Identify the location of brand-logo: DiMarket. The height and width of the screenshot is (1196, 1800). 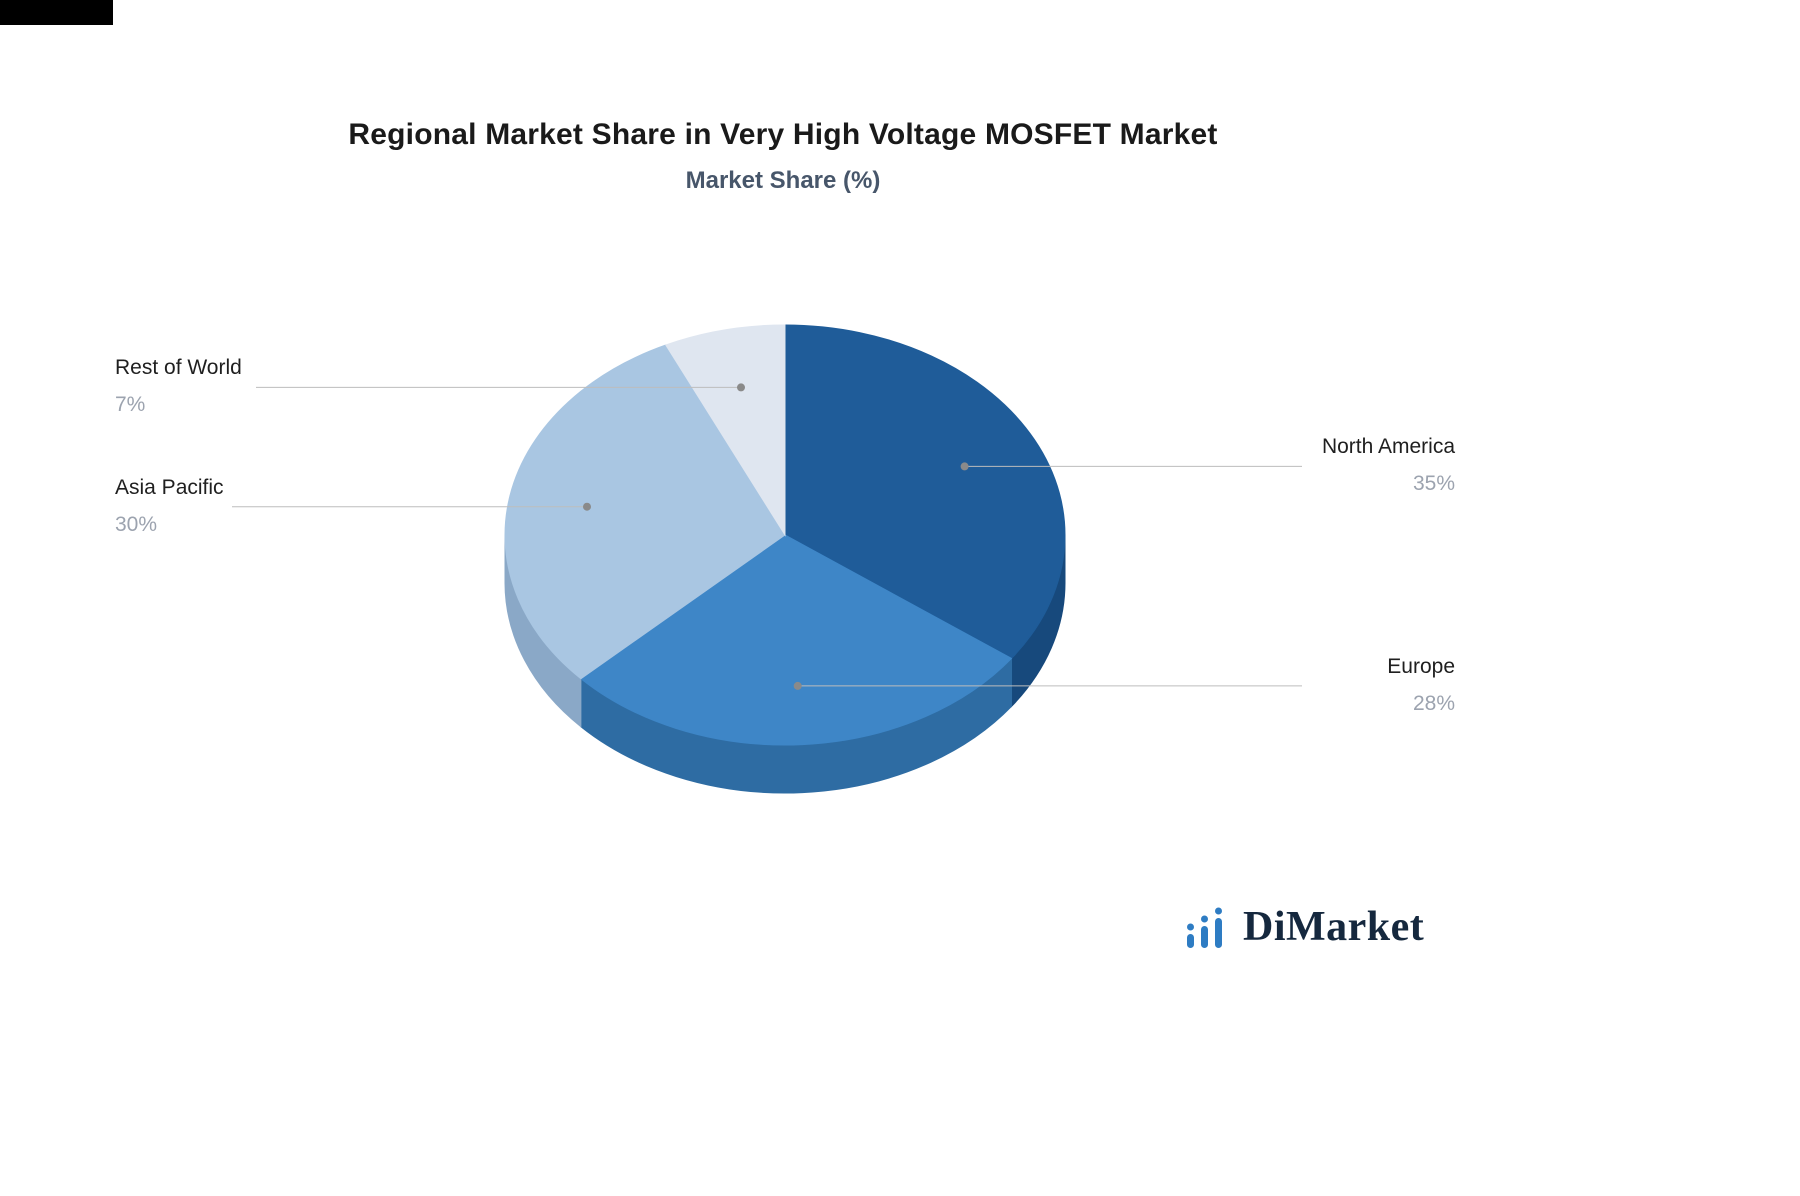
(1304, 927).